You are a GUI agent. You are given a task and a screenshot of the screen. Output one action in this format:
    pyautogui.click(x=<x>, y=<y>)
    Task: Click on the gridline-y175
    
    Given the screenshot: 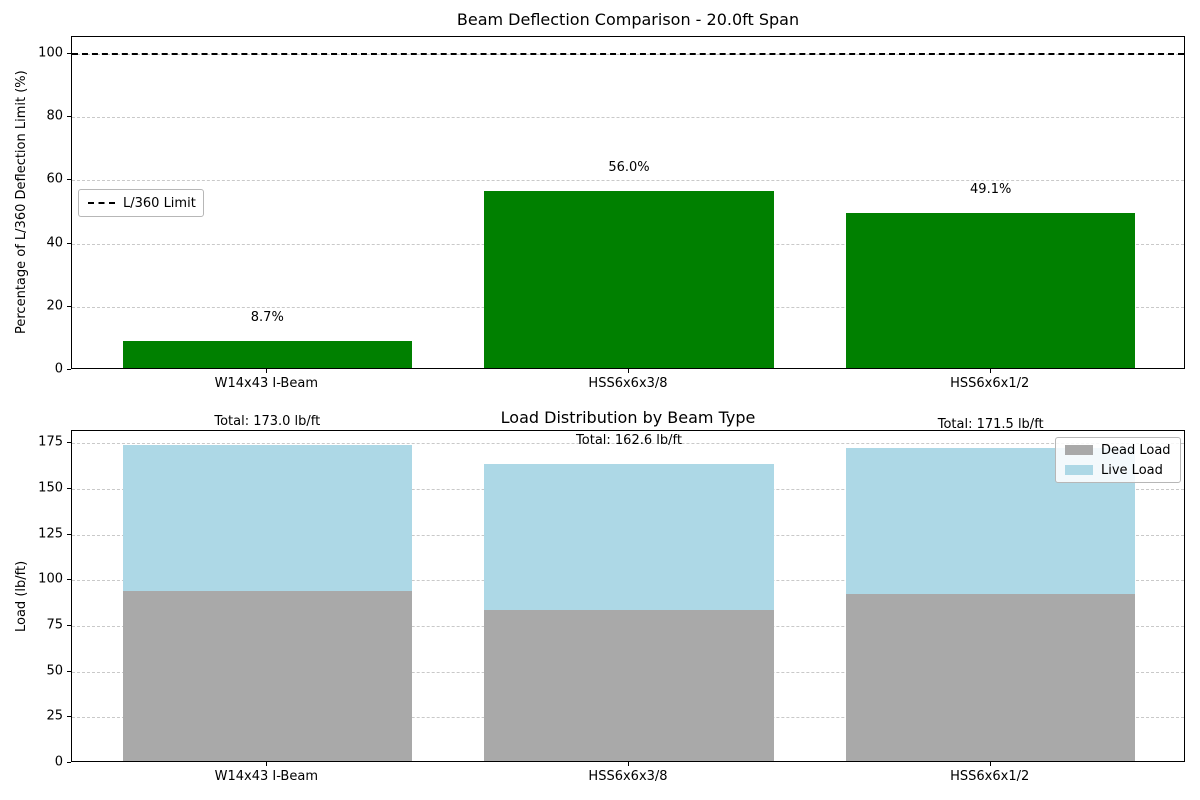 What is the action you would take?
    pyautogui.click(x=628, y=444)
    